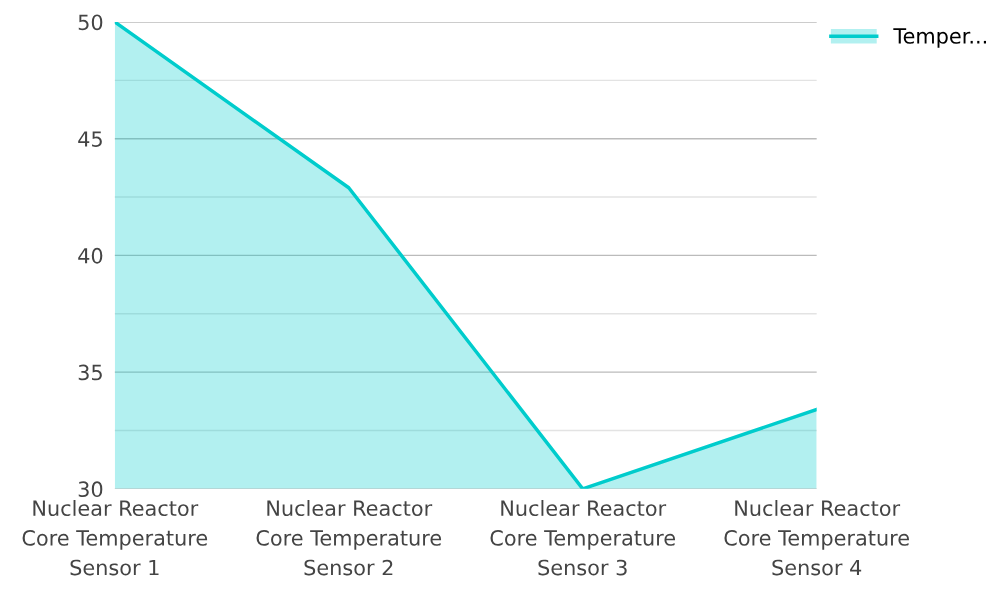 This screenshot has width=1007, height=594. I want to click on y-tick-label: 30, so click(90, 489).